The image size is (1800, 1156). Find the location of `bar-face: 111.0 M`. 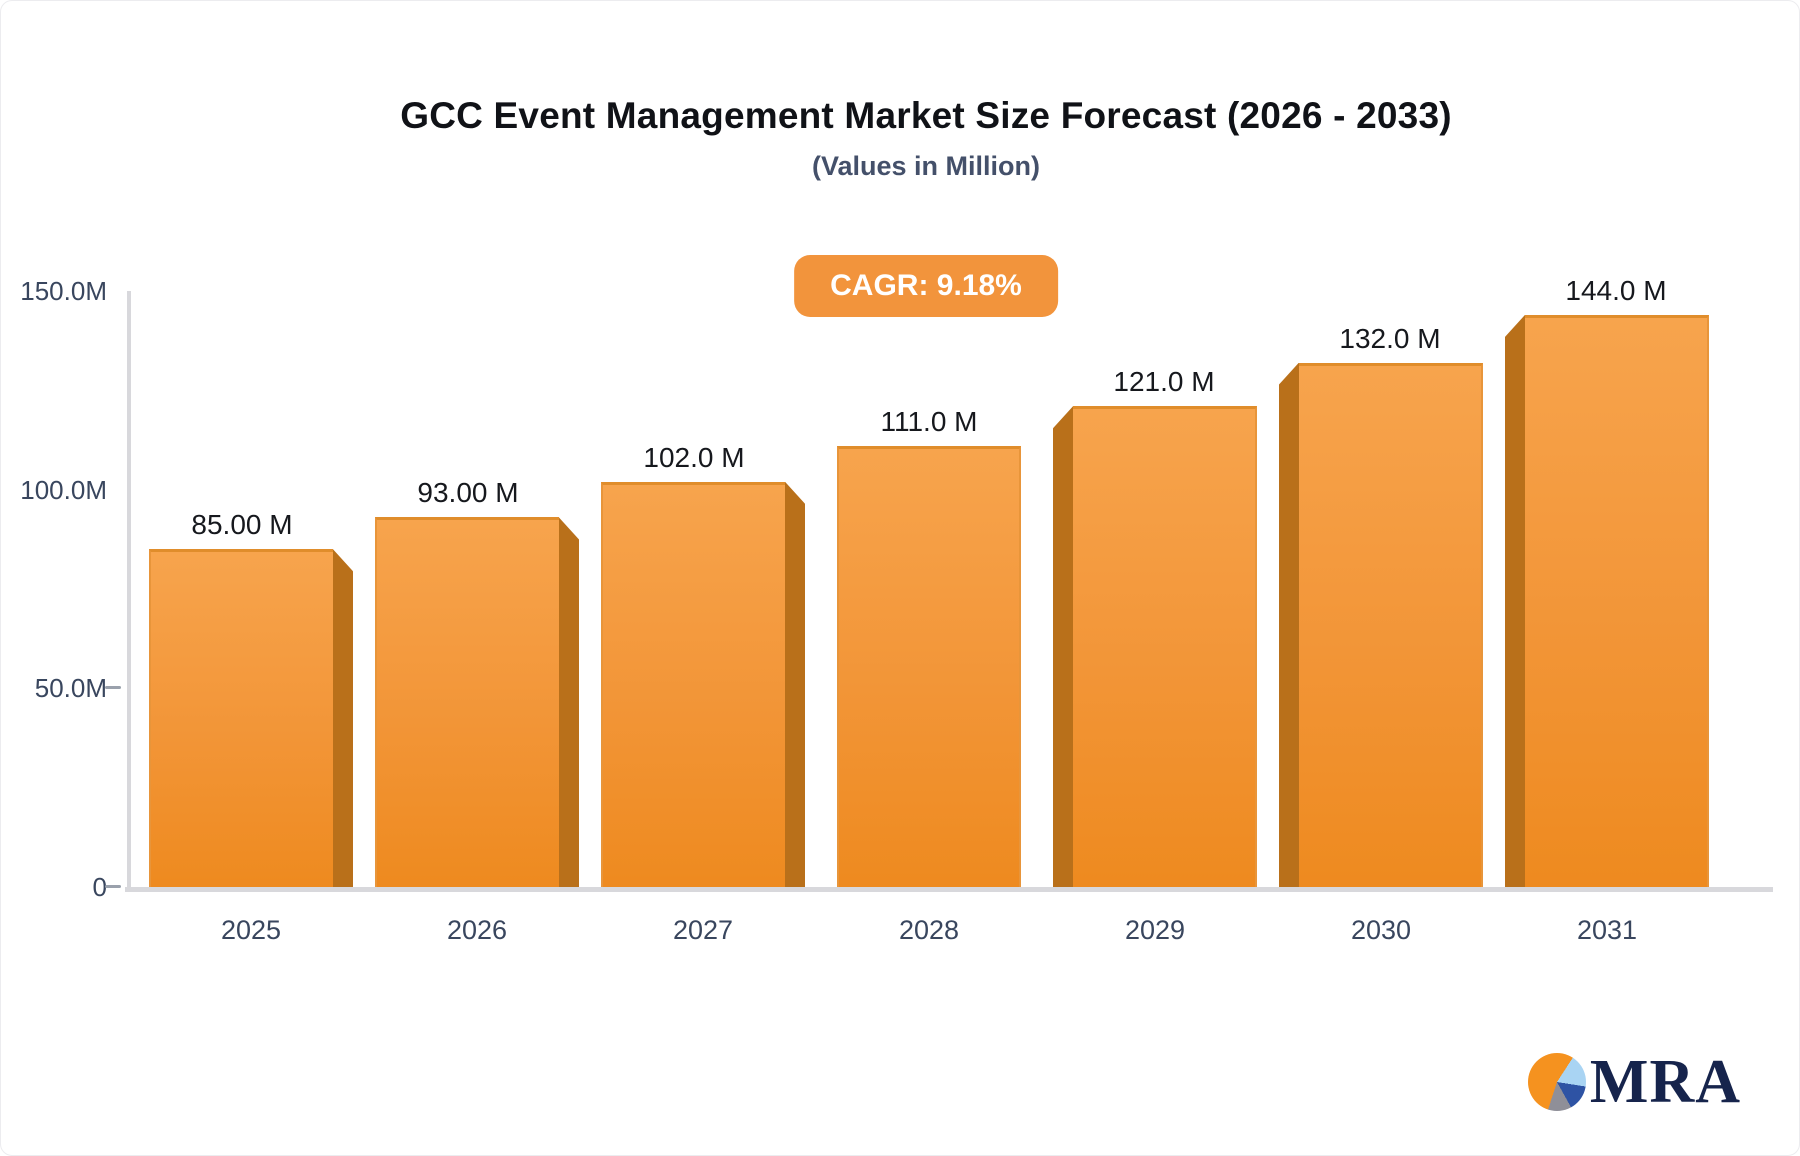

bar-face: 111.0 M is located at coordinates (929, 646).